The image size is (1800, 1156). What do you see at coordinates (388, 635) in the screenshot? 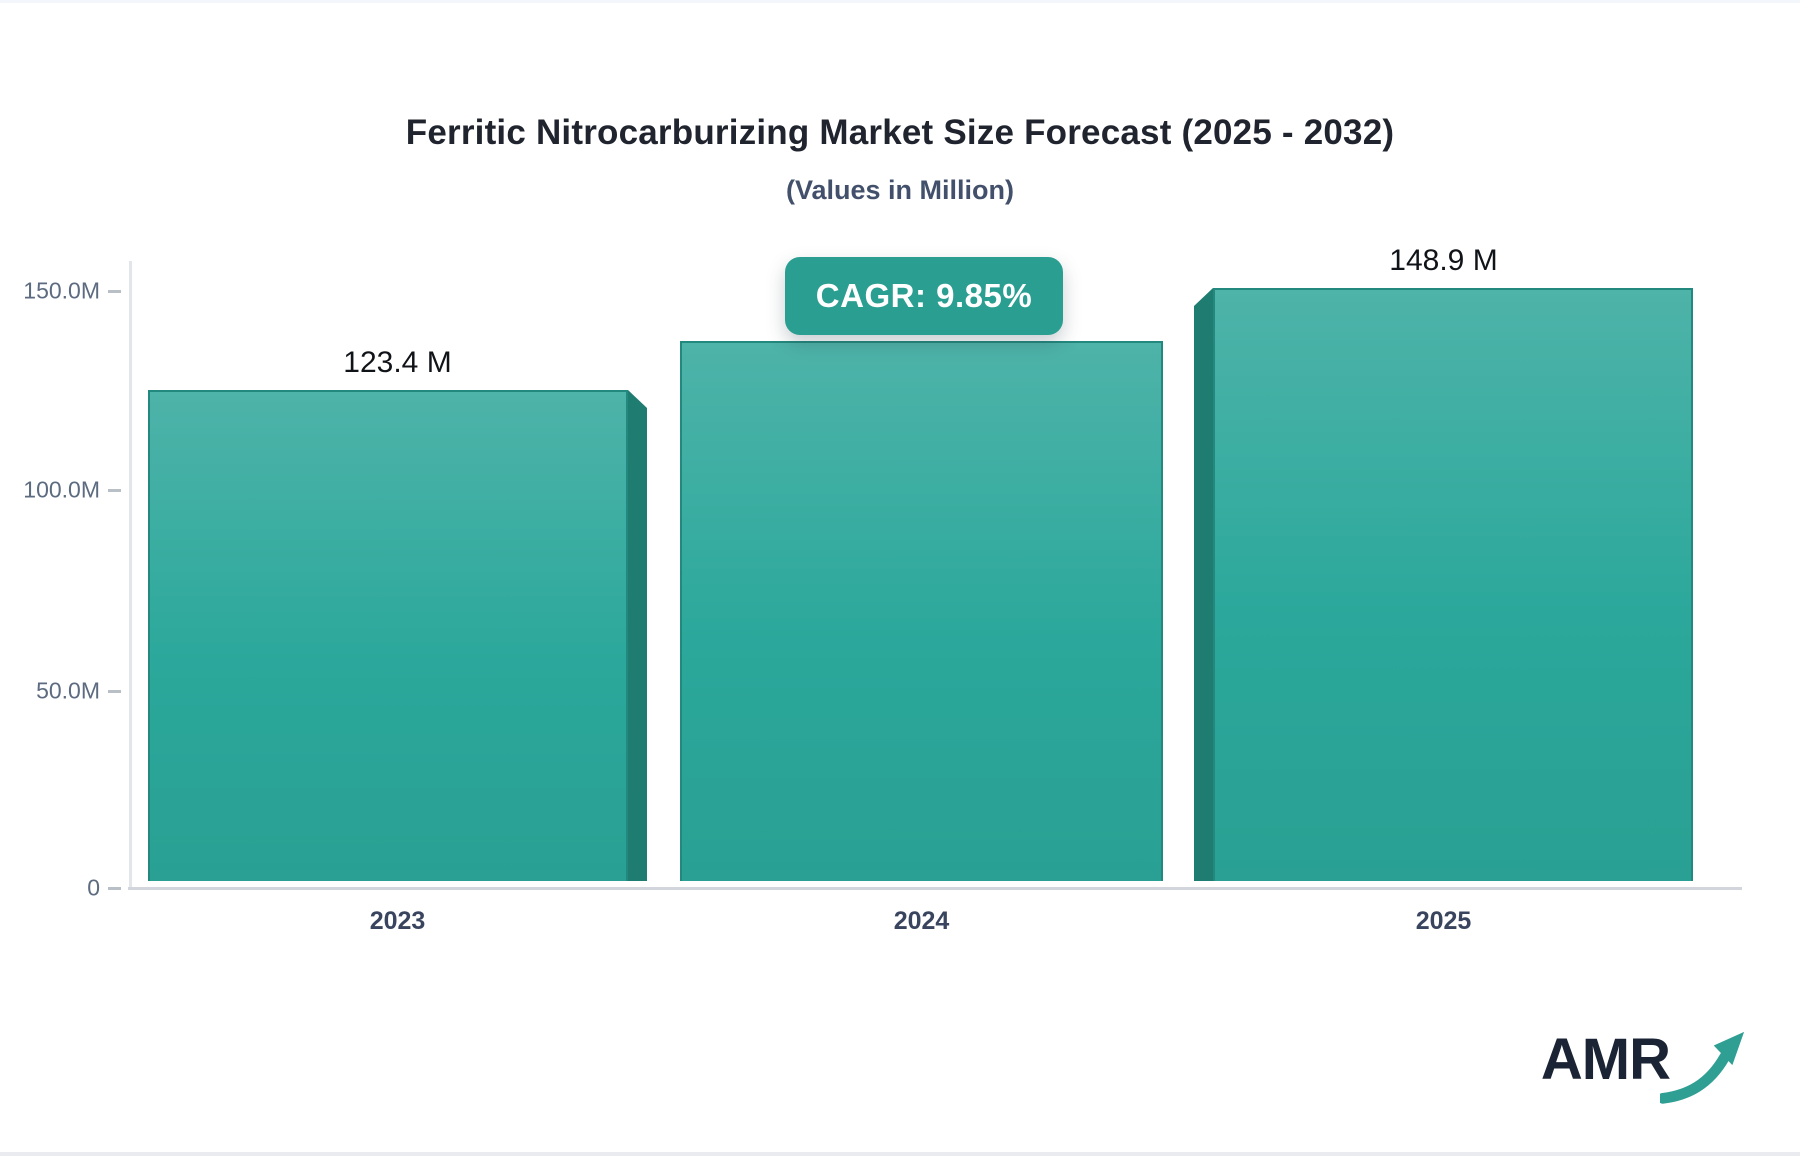
I see `bar-body-2023` at bounding box center [388, 635].